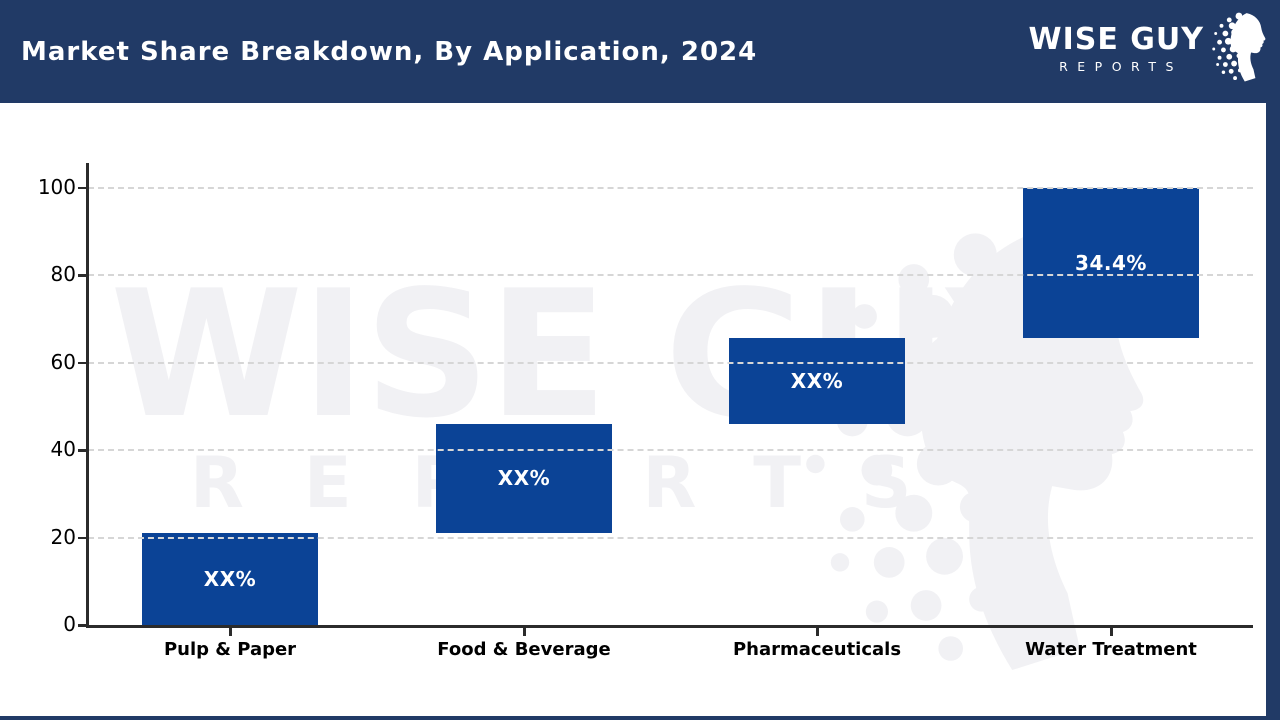  Describe the element at coordinates (63, 361) in the screenshot. I see `y-tick-label: 60` at that location.